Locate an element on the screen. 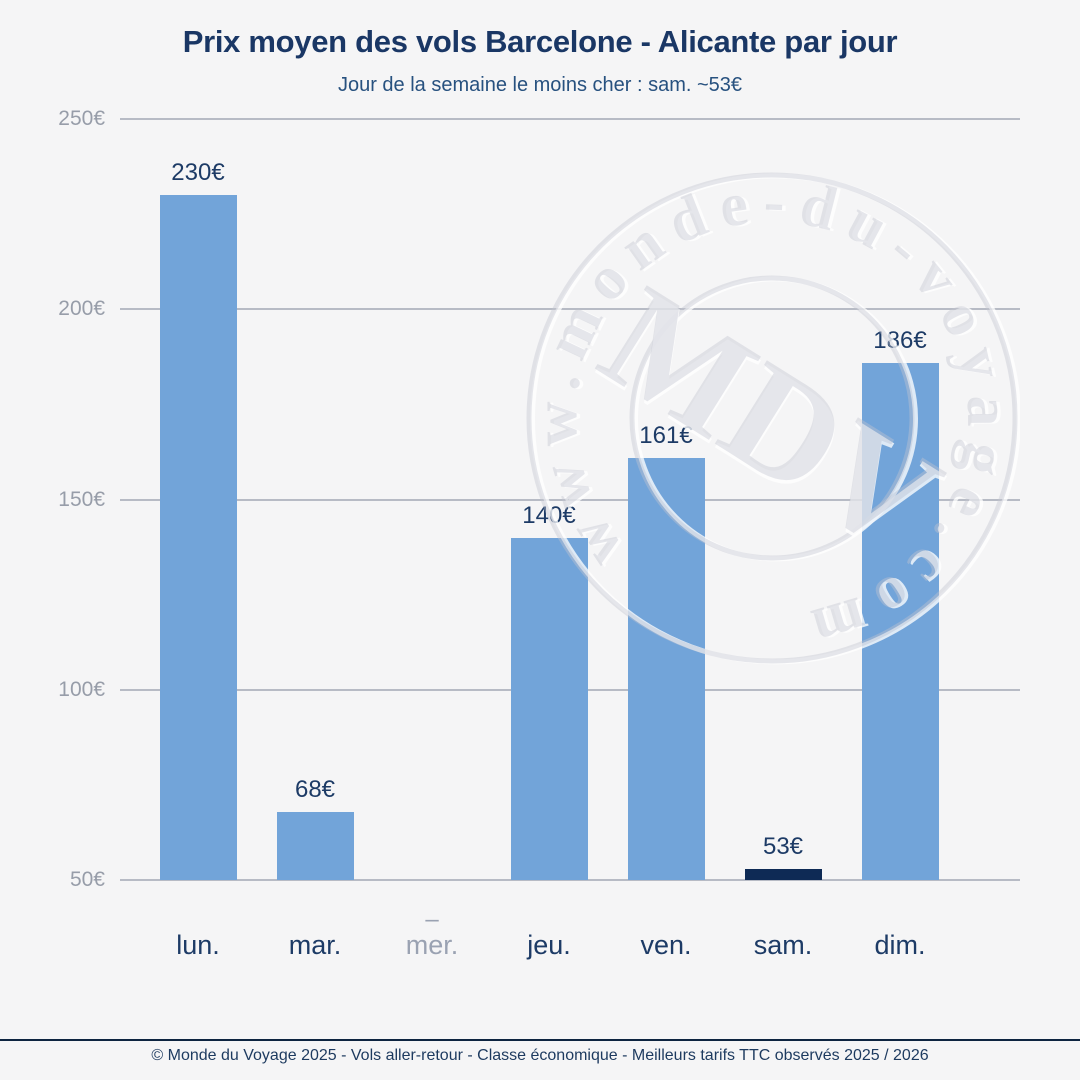 This screenshot has width=1080, height=1080. x-label-dim: dim. is located at coordinates (900, 945).